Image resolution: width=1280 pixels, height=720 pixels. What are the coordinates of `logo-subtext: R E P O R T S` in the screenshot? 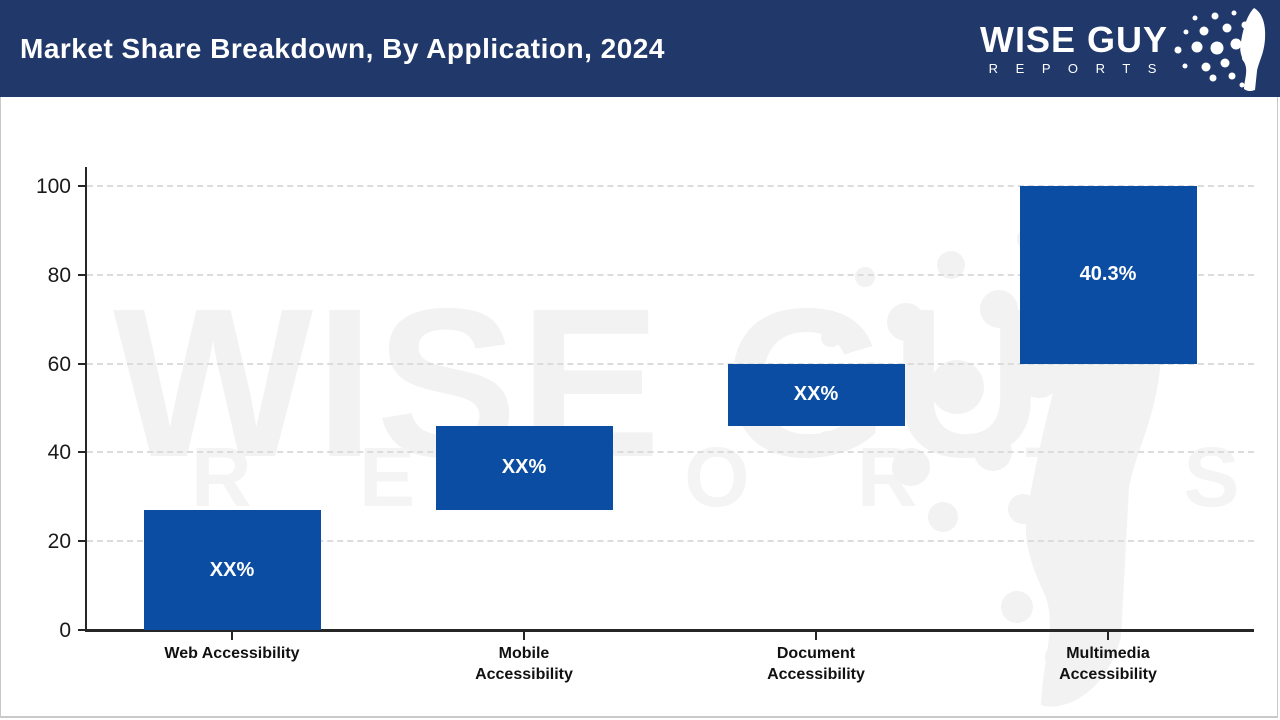 It's located at (1076, 68).